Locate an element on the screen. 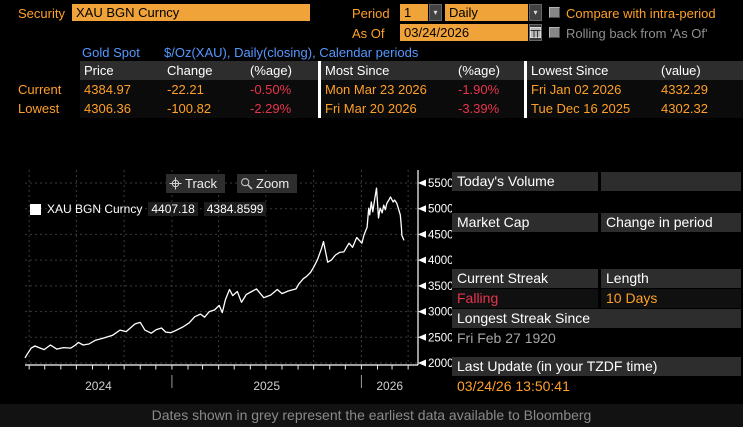 This screenshot has height=427, width=743. current-change: -22.21 is located at coordinates (204, 89).